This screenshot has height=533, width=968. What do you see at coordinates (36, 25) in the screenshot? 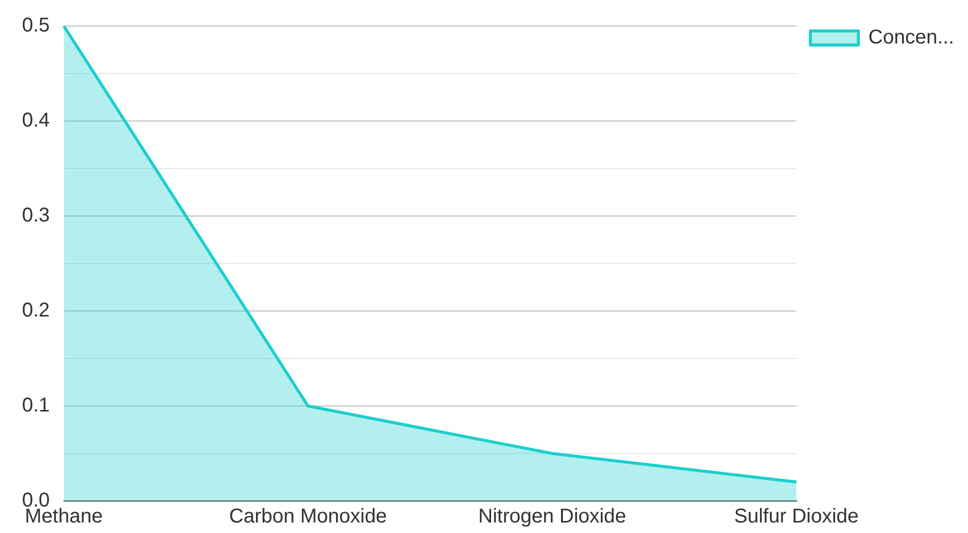
I see `y-tick-label: 0.5` at bounding box center [36, 25].